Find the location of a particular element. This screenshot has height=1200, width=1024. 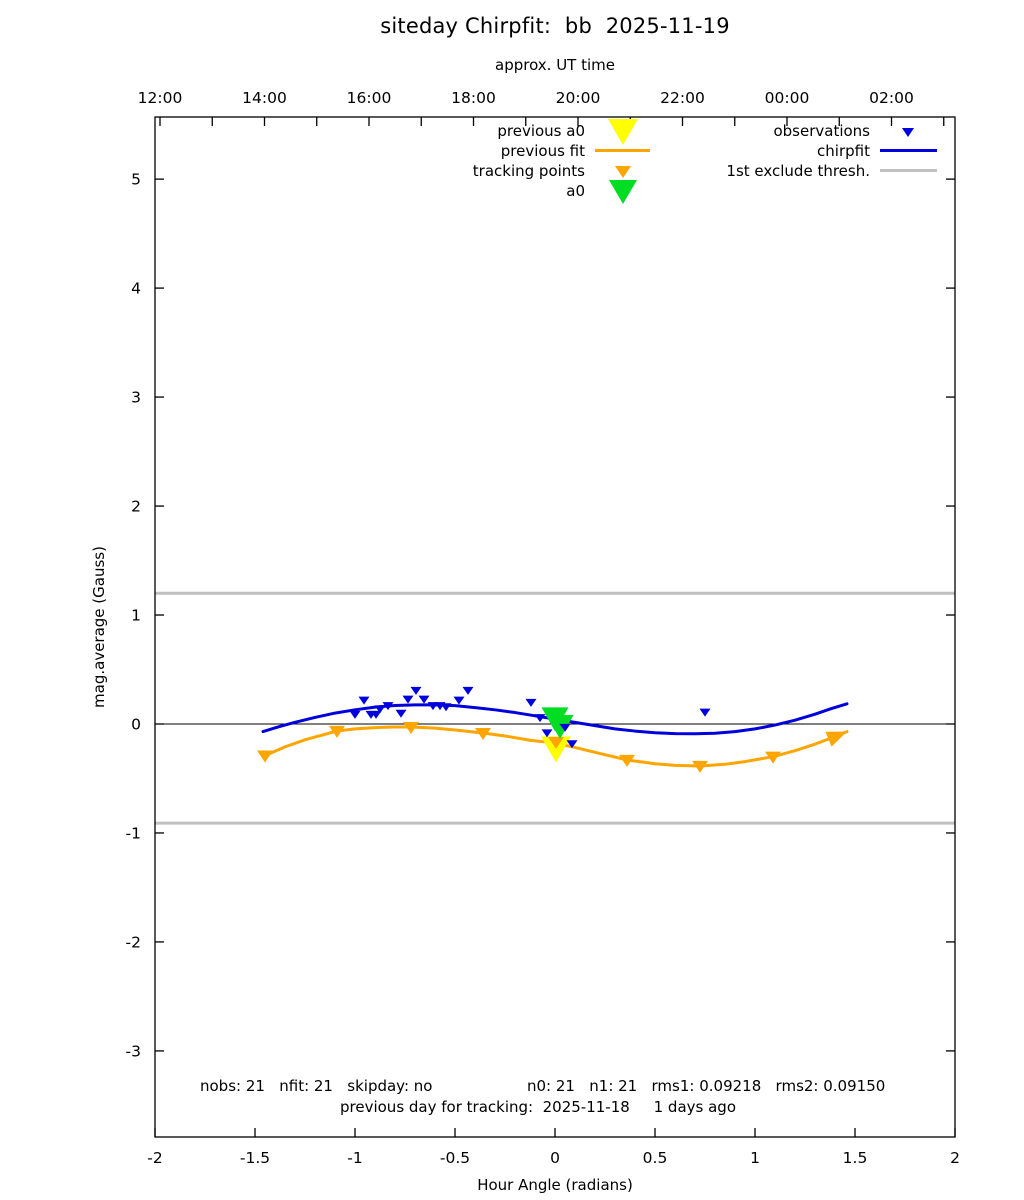

y-tick-label: 0 is located at coordinates (136, 724).